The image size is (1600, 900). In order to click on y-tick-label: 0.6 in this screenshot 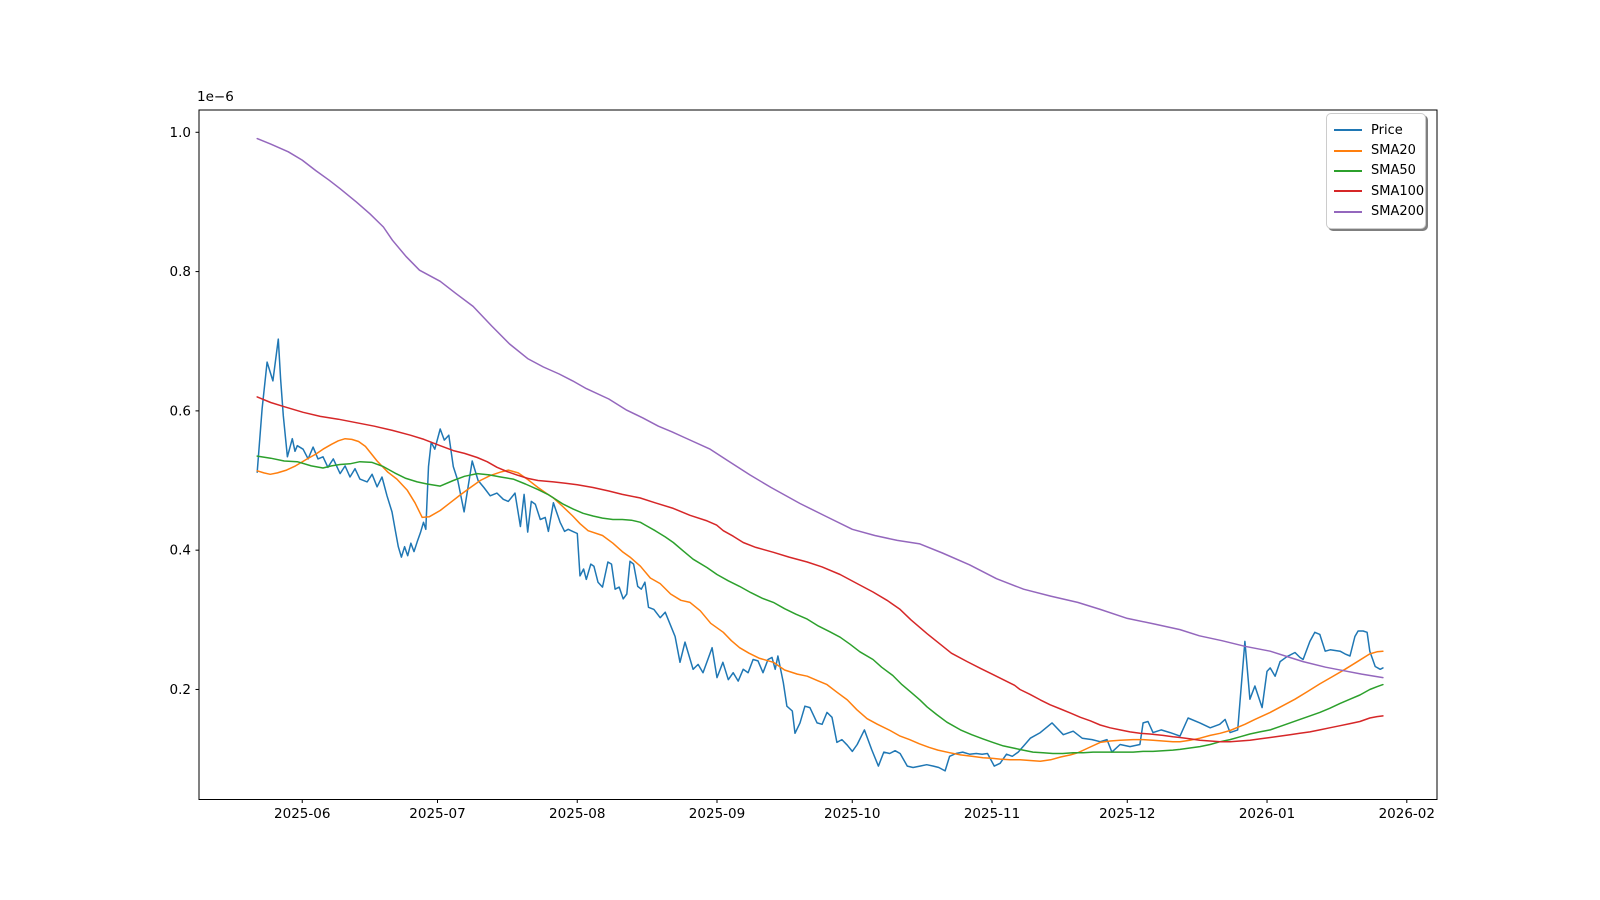, I will do `click(180, 411)`.